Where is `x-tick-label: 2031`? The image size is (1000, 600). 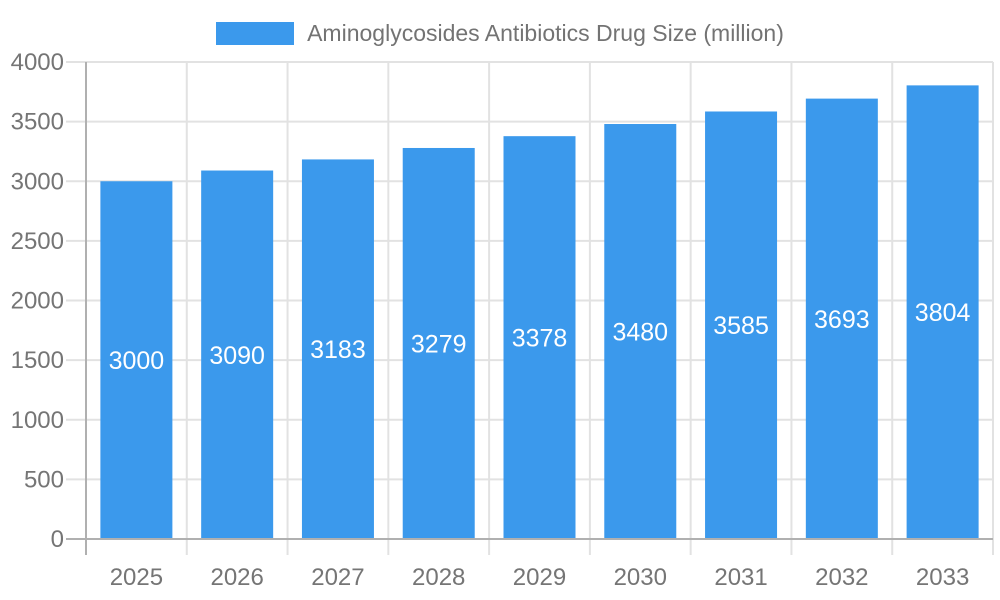 x-tick-label: 2031 is located at coordinates (740, 577).